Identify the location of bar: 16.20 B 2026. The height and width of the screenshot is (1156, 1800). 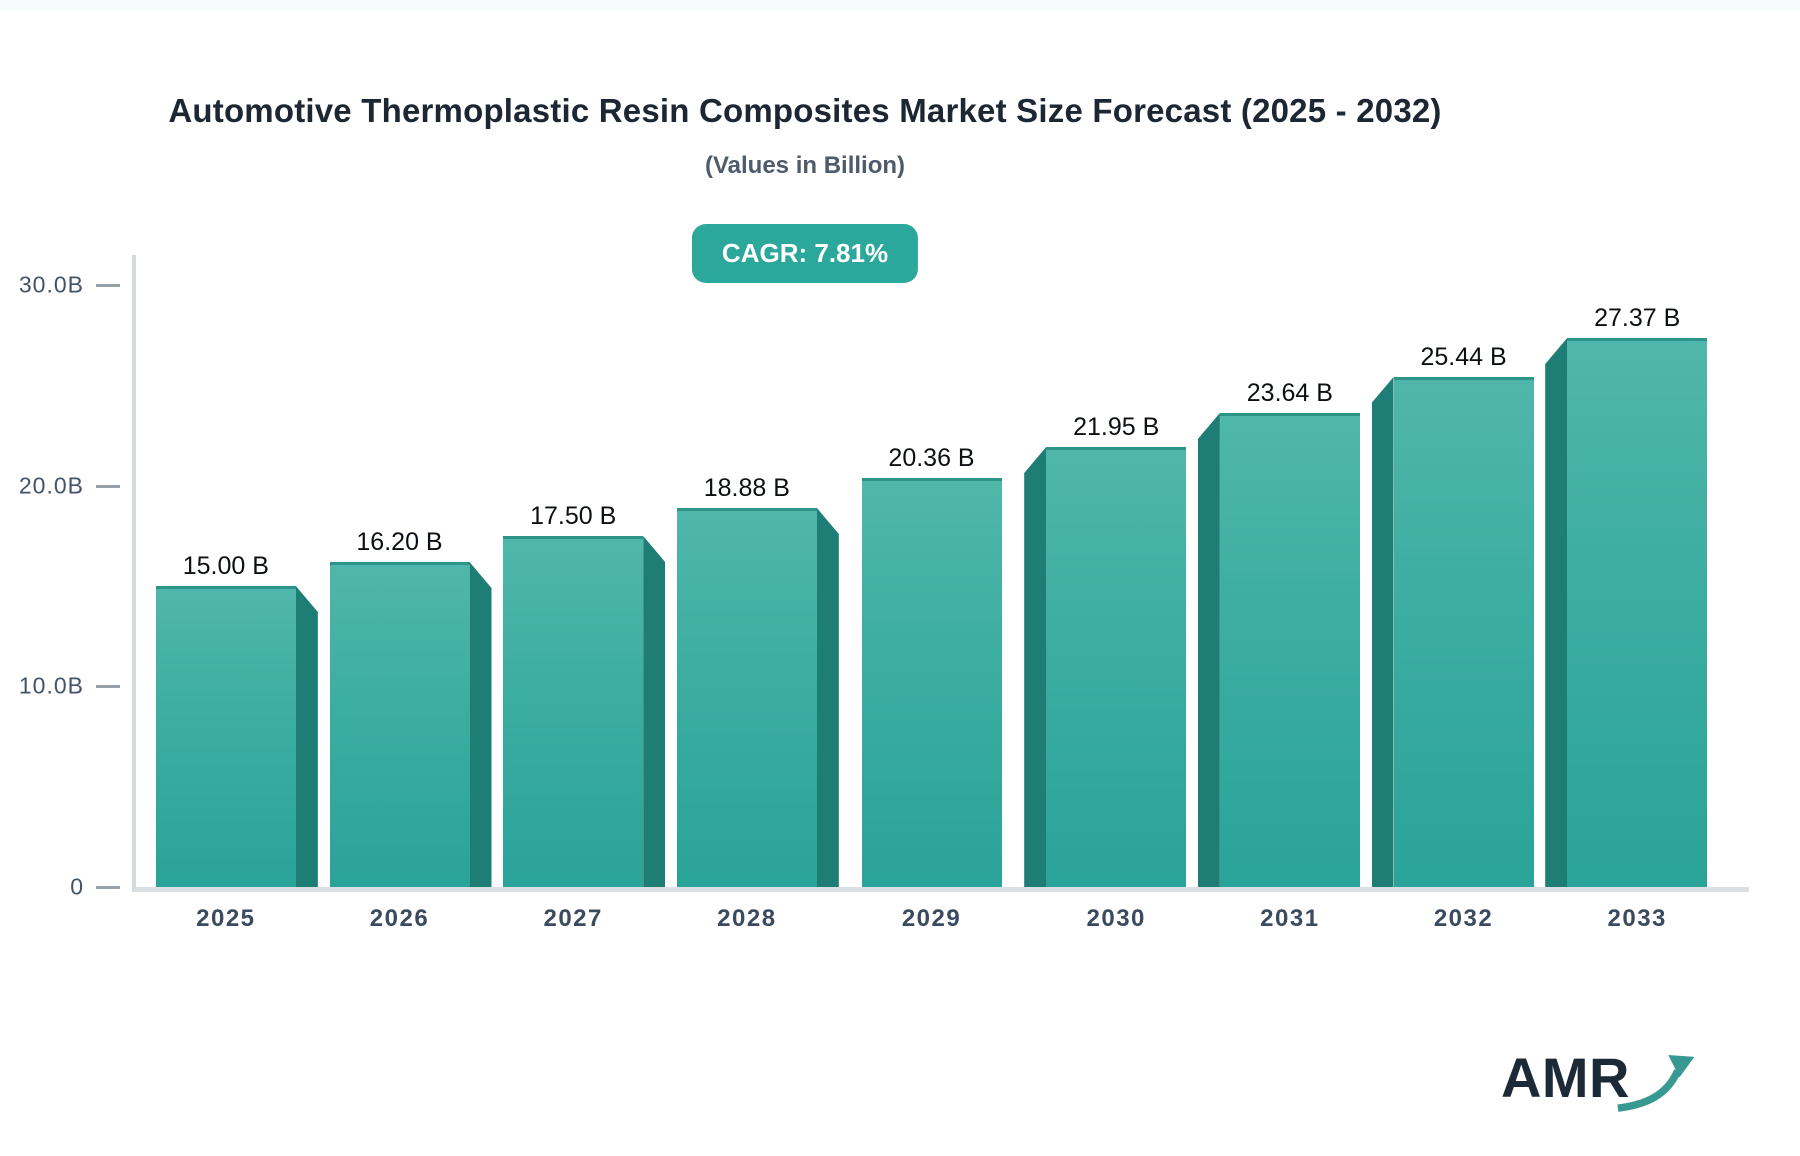
(410, 730).